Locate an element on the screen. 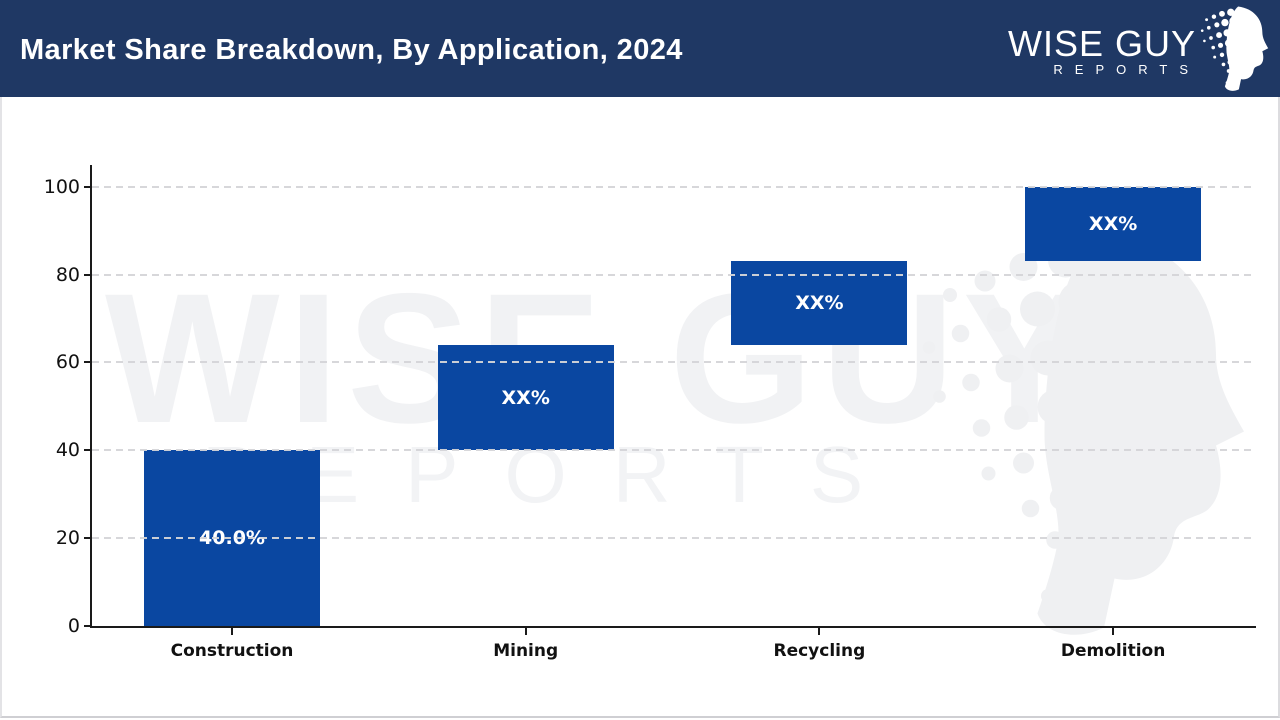 This screenshot has width=1280, height=720. bar-demolition: XX% is located at coordinates (1113, 224).